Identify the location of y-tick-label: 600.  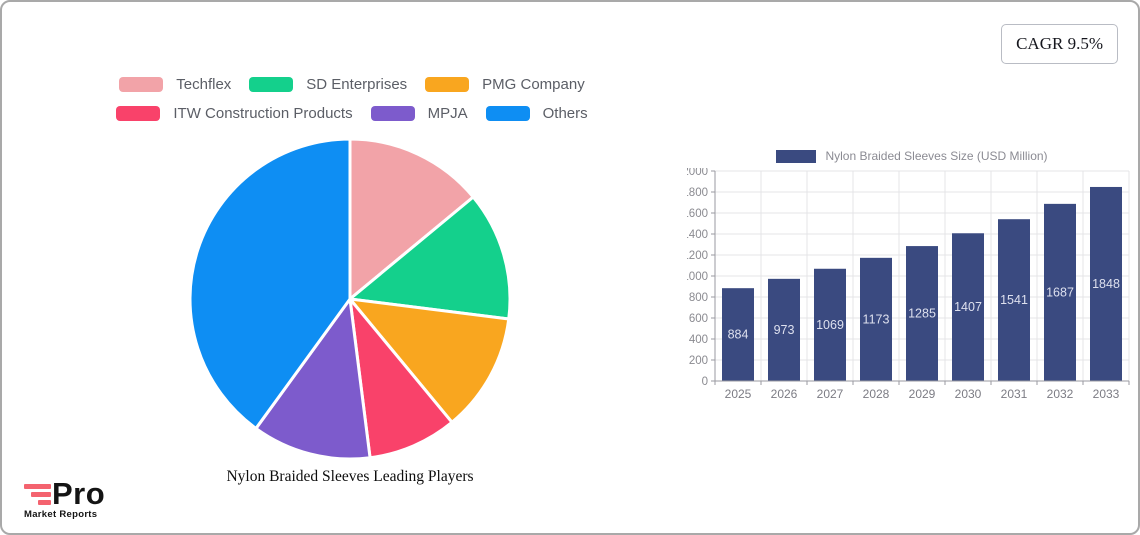
(698, 319).